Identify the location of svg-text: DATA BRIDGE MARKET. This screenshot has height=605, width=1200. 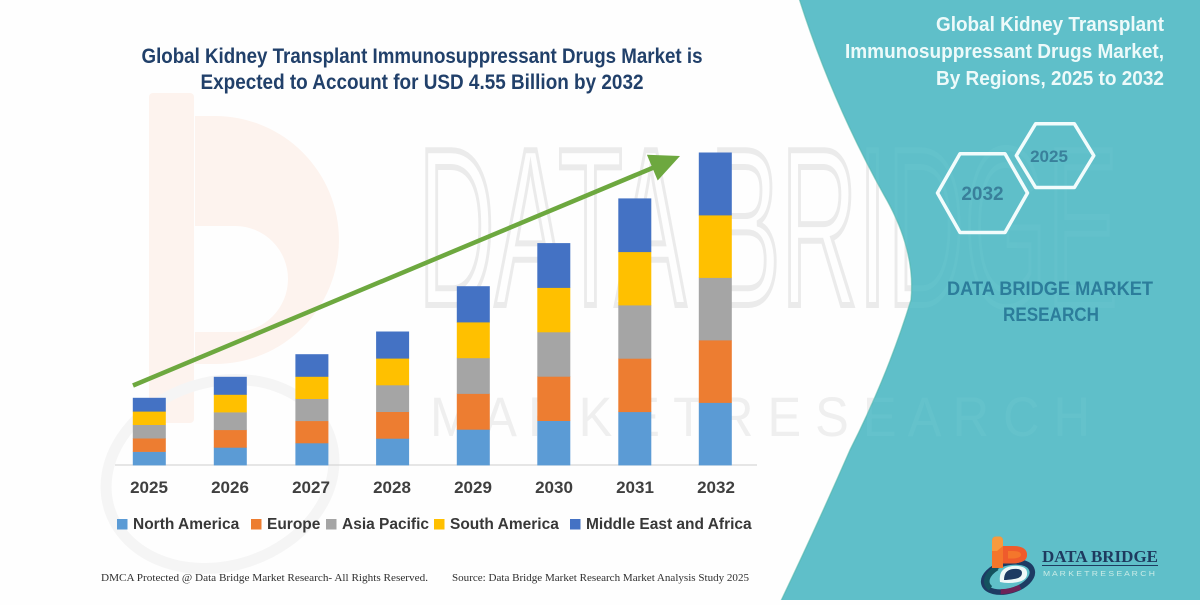
(1050, 289).